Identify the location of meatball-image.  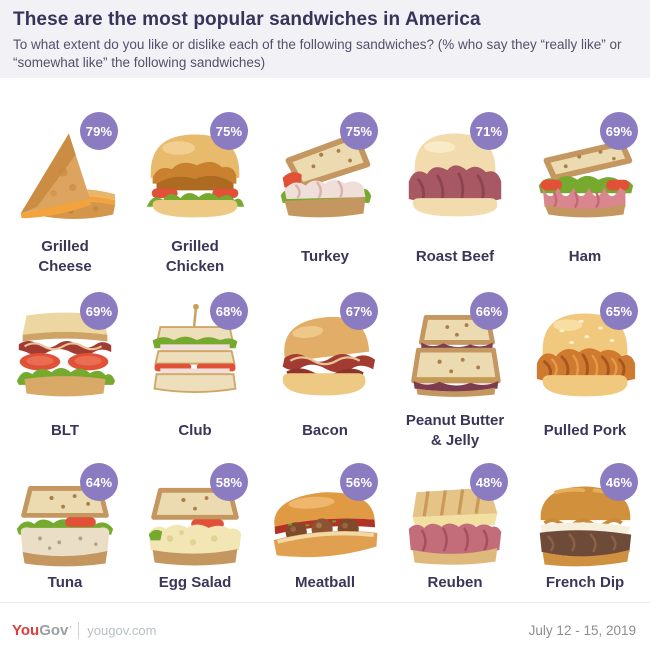
(325, 525).